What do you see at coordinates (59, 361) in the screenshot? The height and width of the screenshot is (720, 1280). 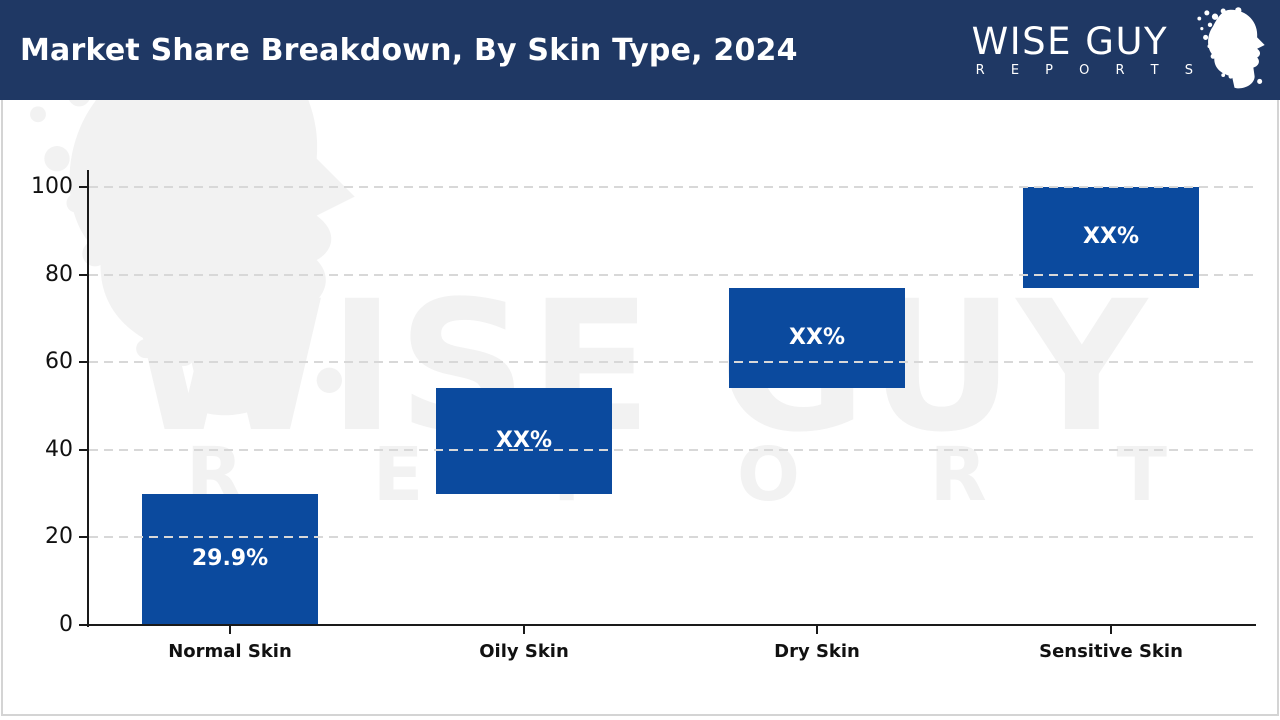 I see `y-tick-label-60: 60` at bounding box center [59, 361].